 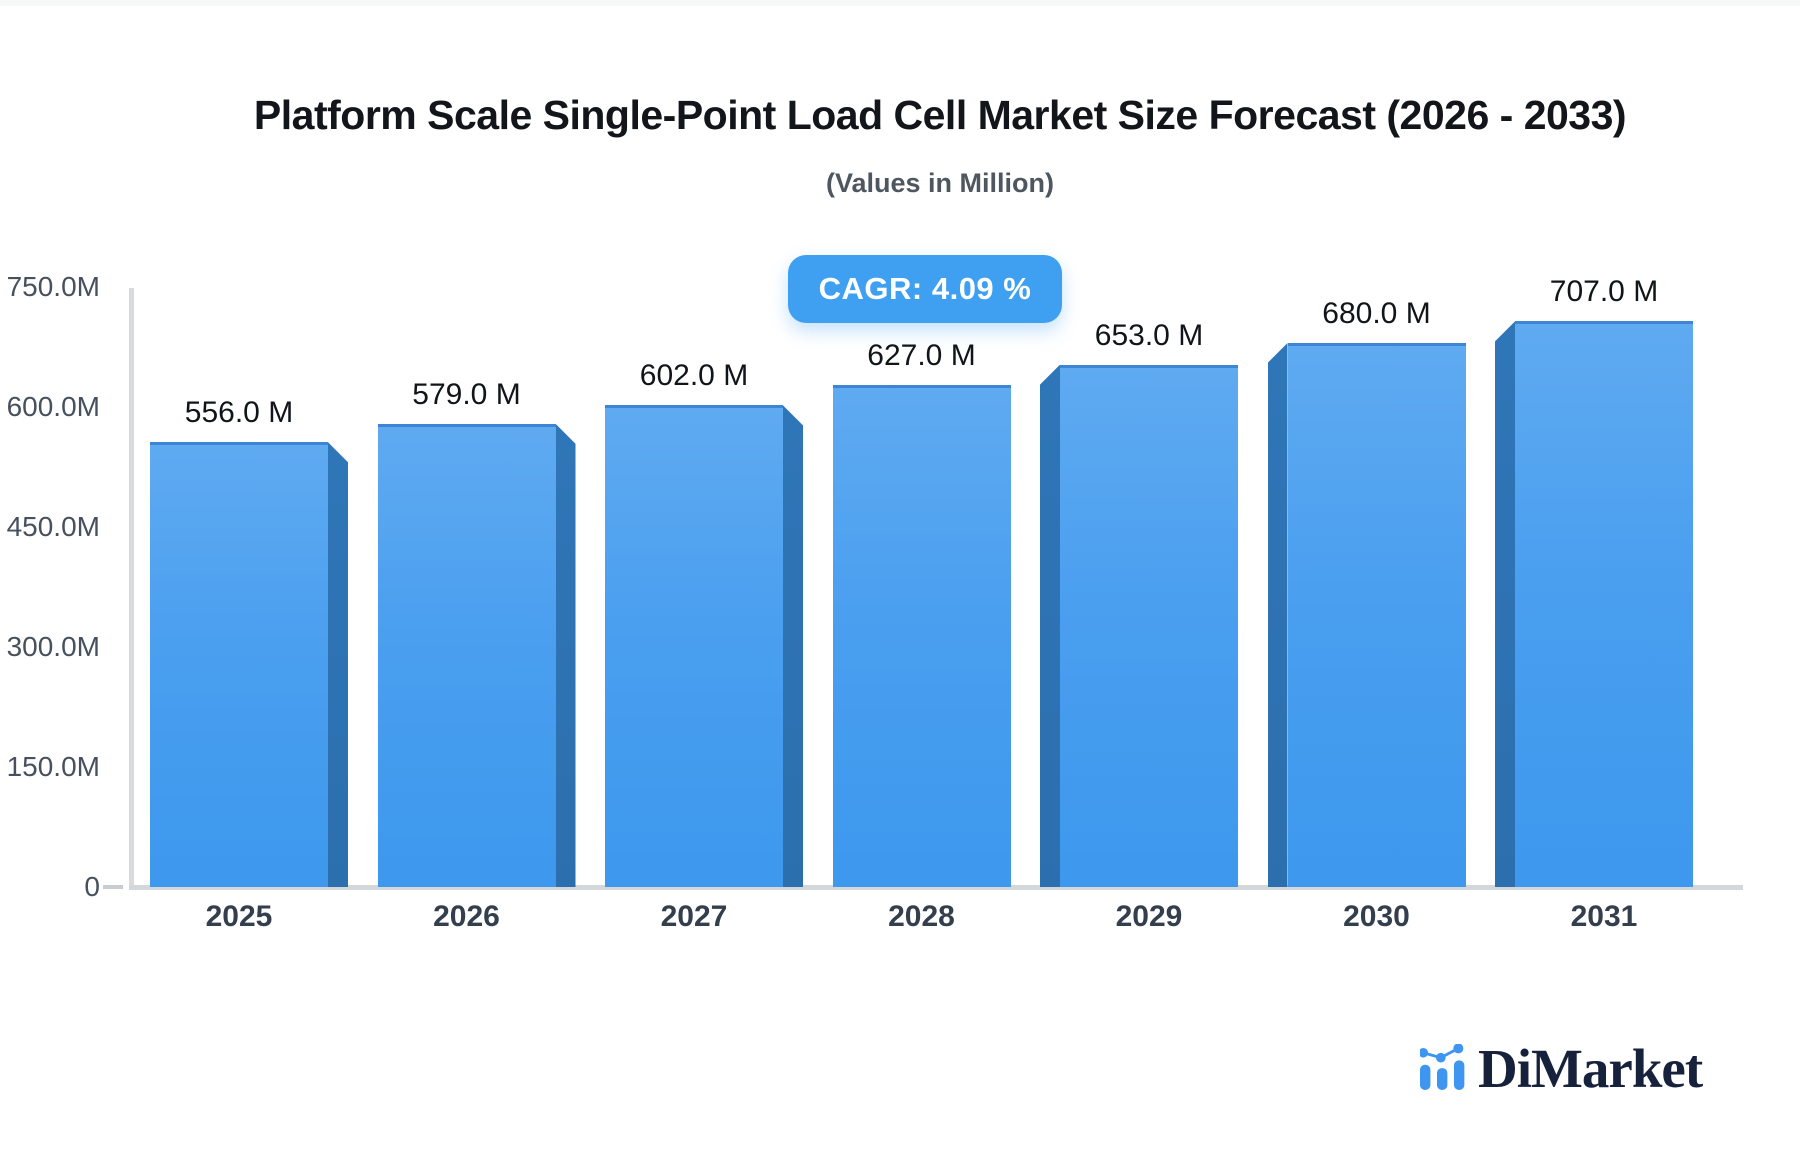 What do you see at coordinates (466, 916) in the screenshot?
I see `x-tick-label-2026: 2026` at bounding box center [466, 916].